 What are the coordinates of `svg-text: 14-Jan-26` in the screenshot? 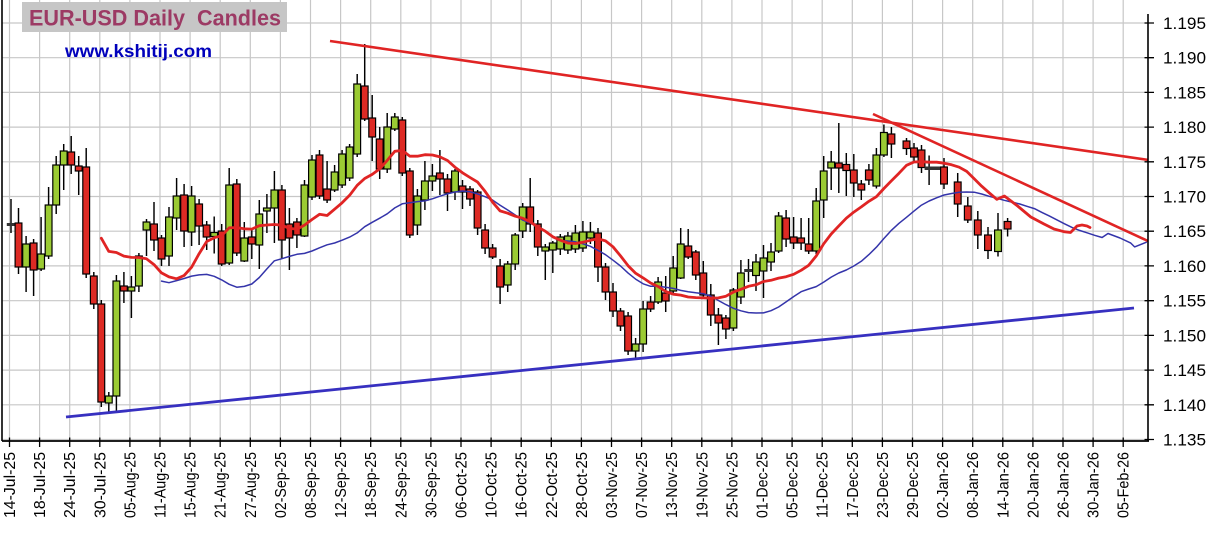 It's located at (1003, 485).